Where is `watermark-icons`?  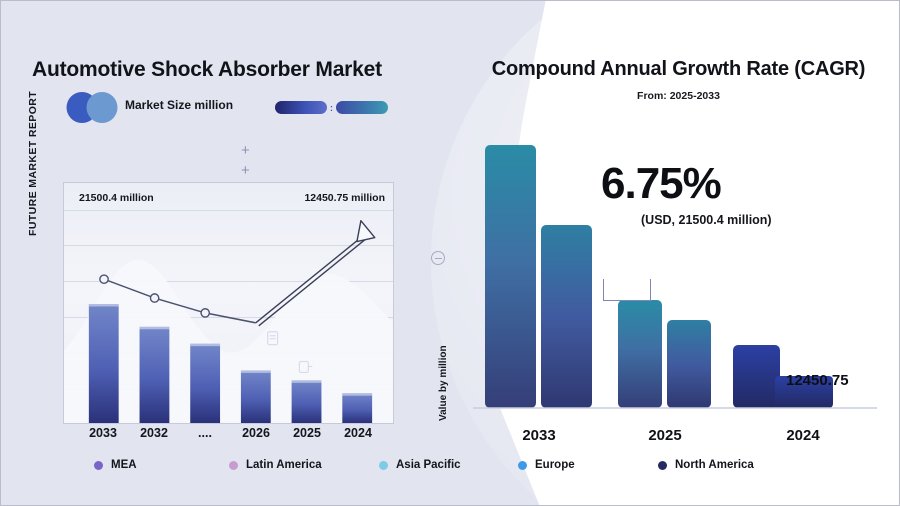 watermark-icons is located at coordinates (290, 352).